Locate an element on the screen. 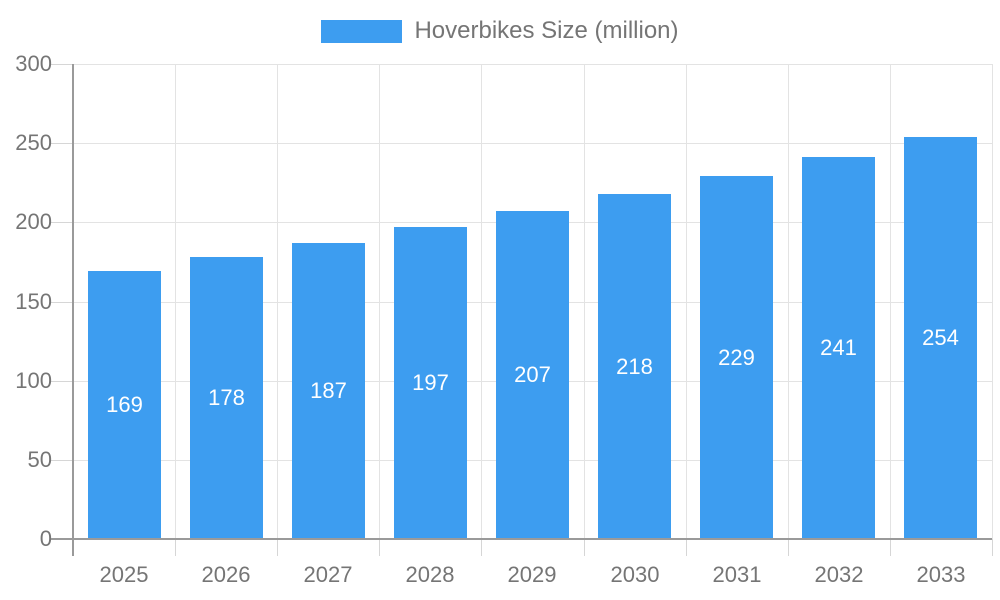  bar: 169 is located at coordinates (124, 405).